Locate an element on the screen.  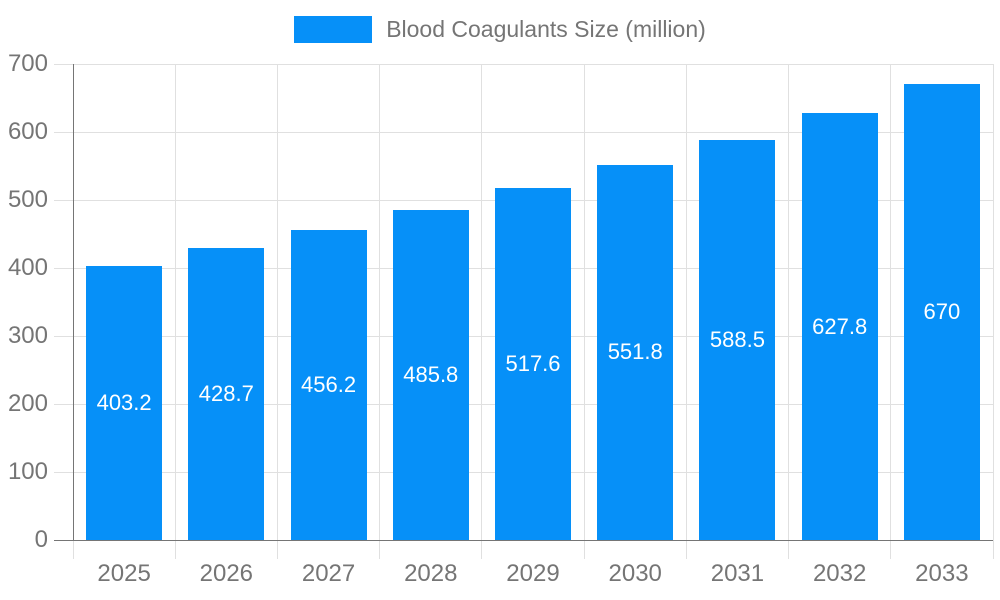
y-axis-tick-label: 500 is located at coordinates (27, 199).